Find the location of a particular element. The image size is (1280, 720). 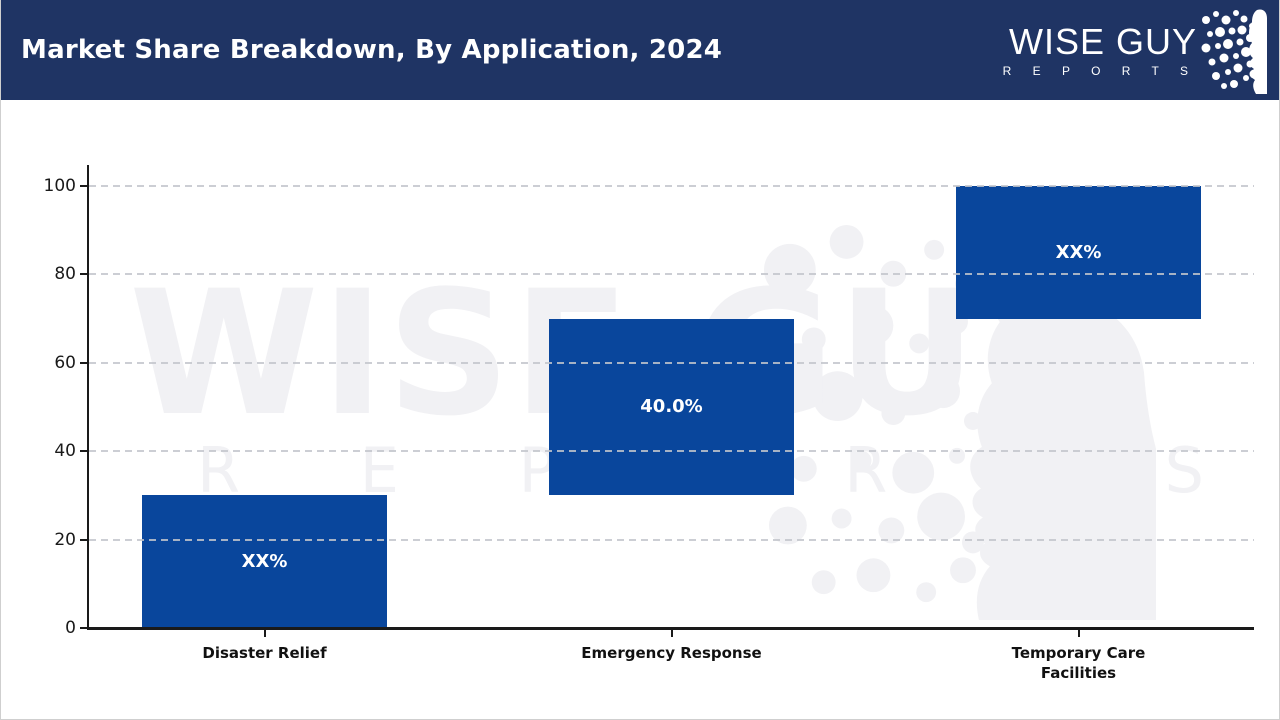

gridline-y40 is located at coordinates (671, 451).